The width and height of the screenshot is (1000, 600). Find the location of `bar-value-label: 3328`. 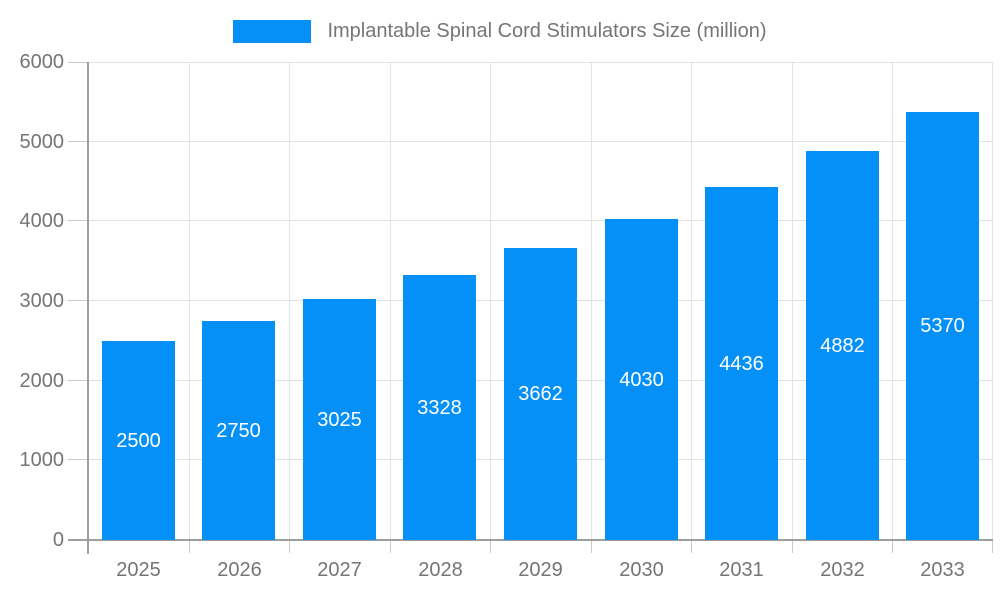

bar-value-label: 3328 is located at coordinates (439, 407).